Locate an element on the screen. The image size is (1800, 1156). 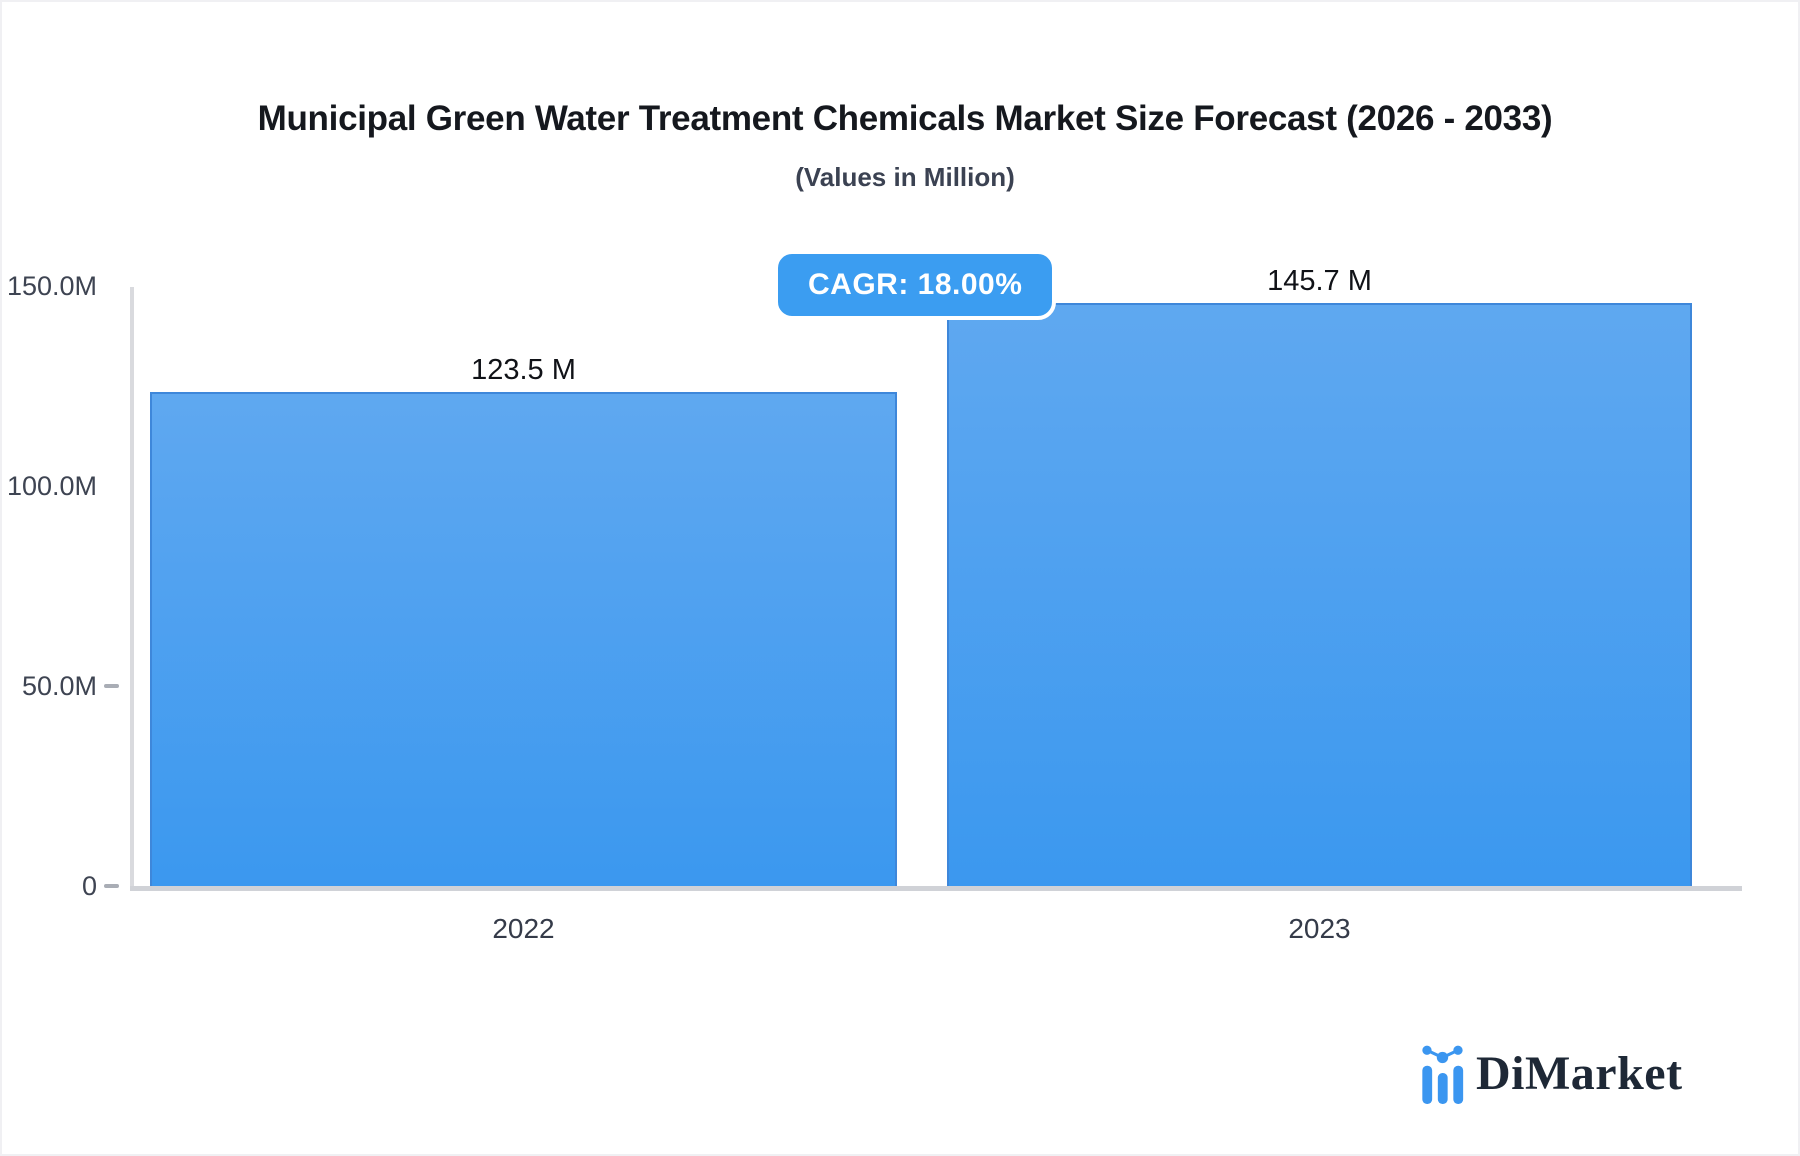
x-axis-line is located at coordinates (936, 888).